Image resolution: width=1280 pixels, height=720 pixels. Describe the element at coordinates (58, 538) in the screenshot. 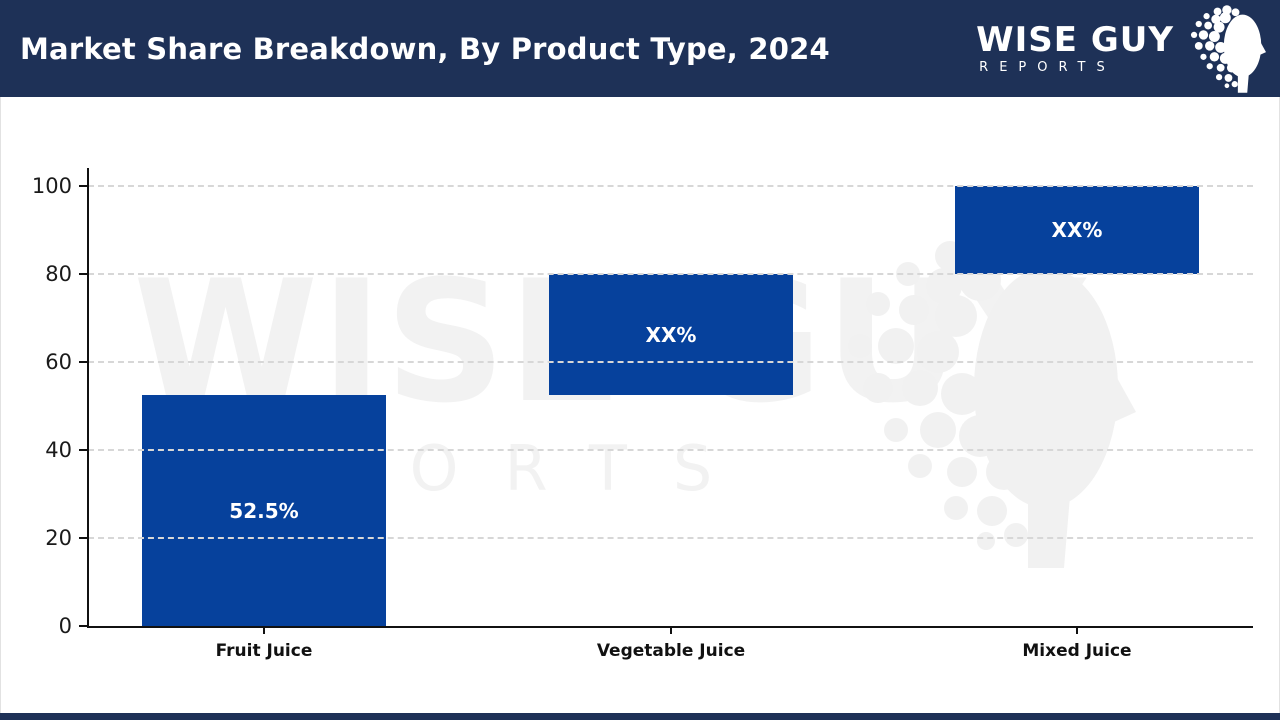

I see `y-tick-label: 20` at that location.